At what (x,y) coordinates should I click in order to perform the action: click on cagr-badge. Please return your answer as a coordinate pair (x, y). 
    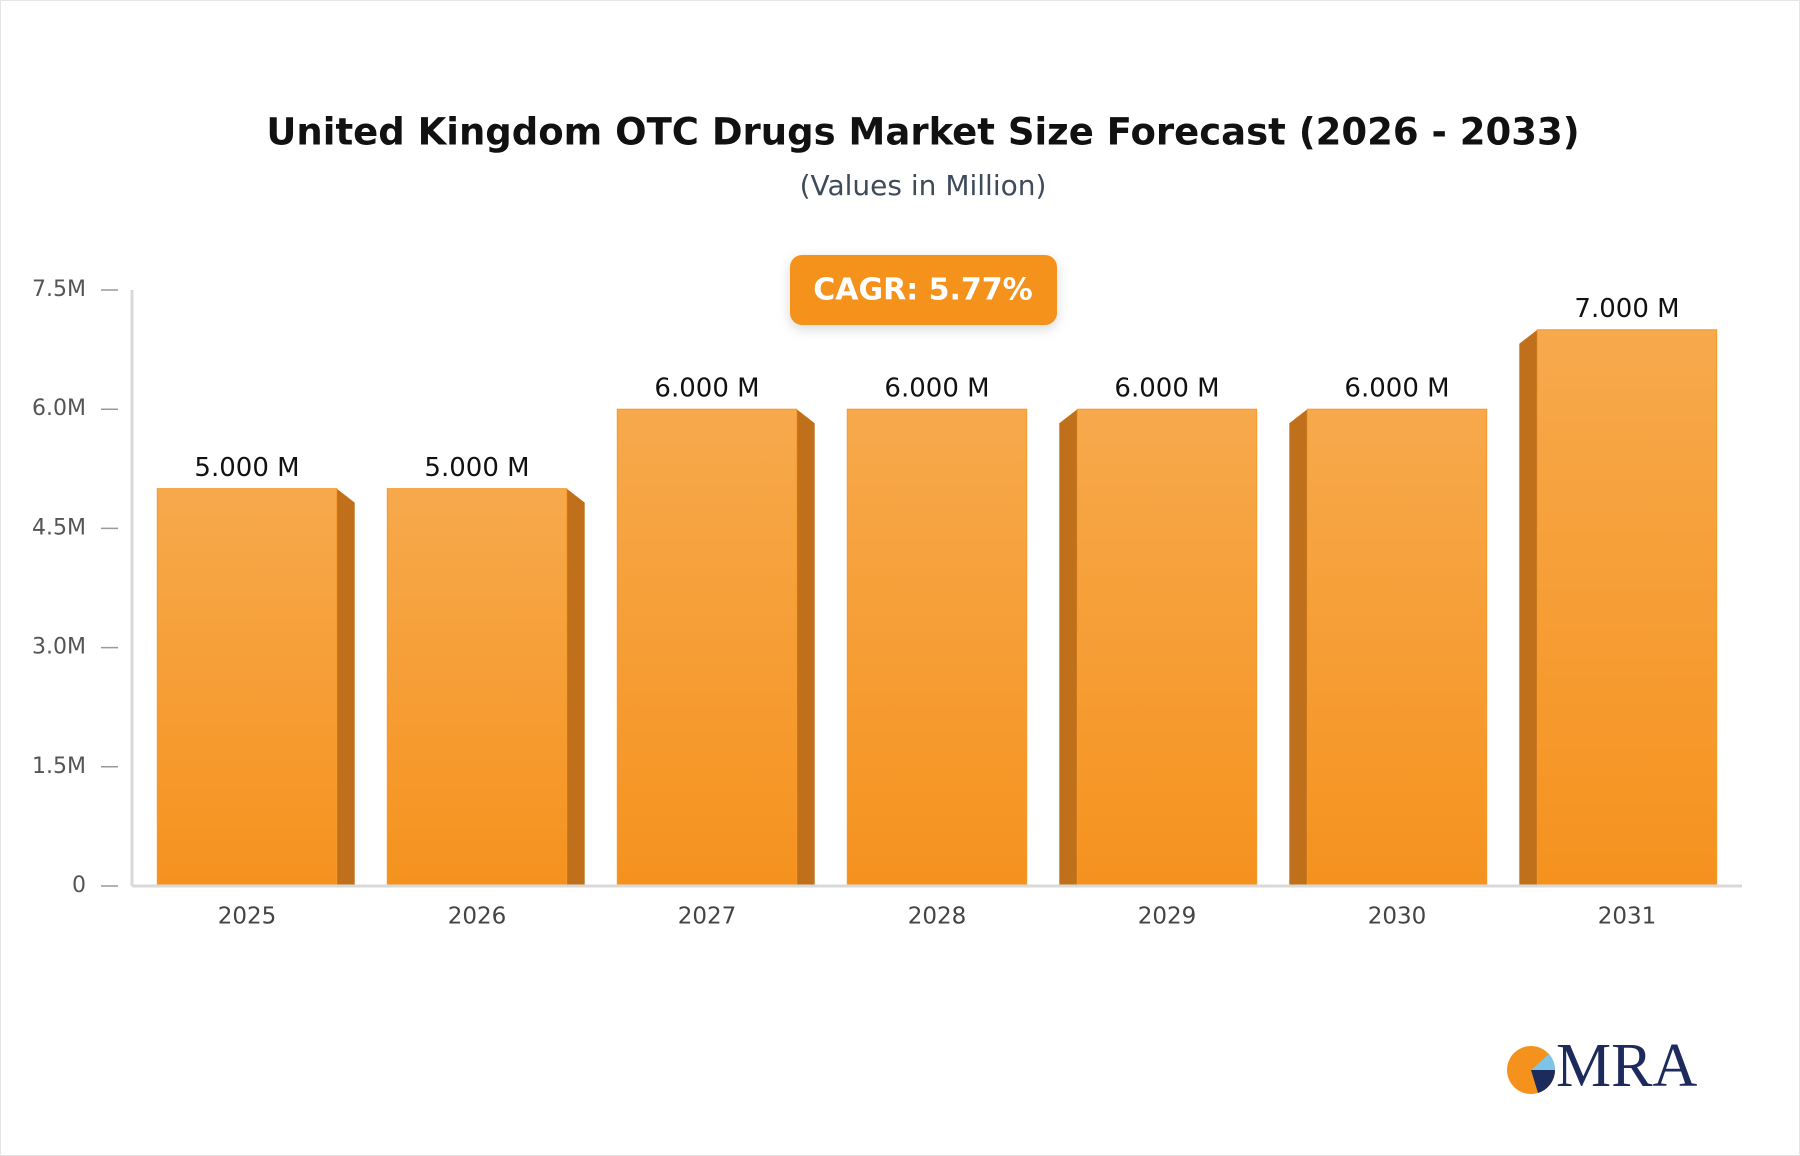
    Looking at the image, I should click on (923, 290).